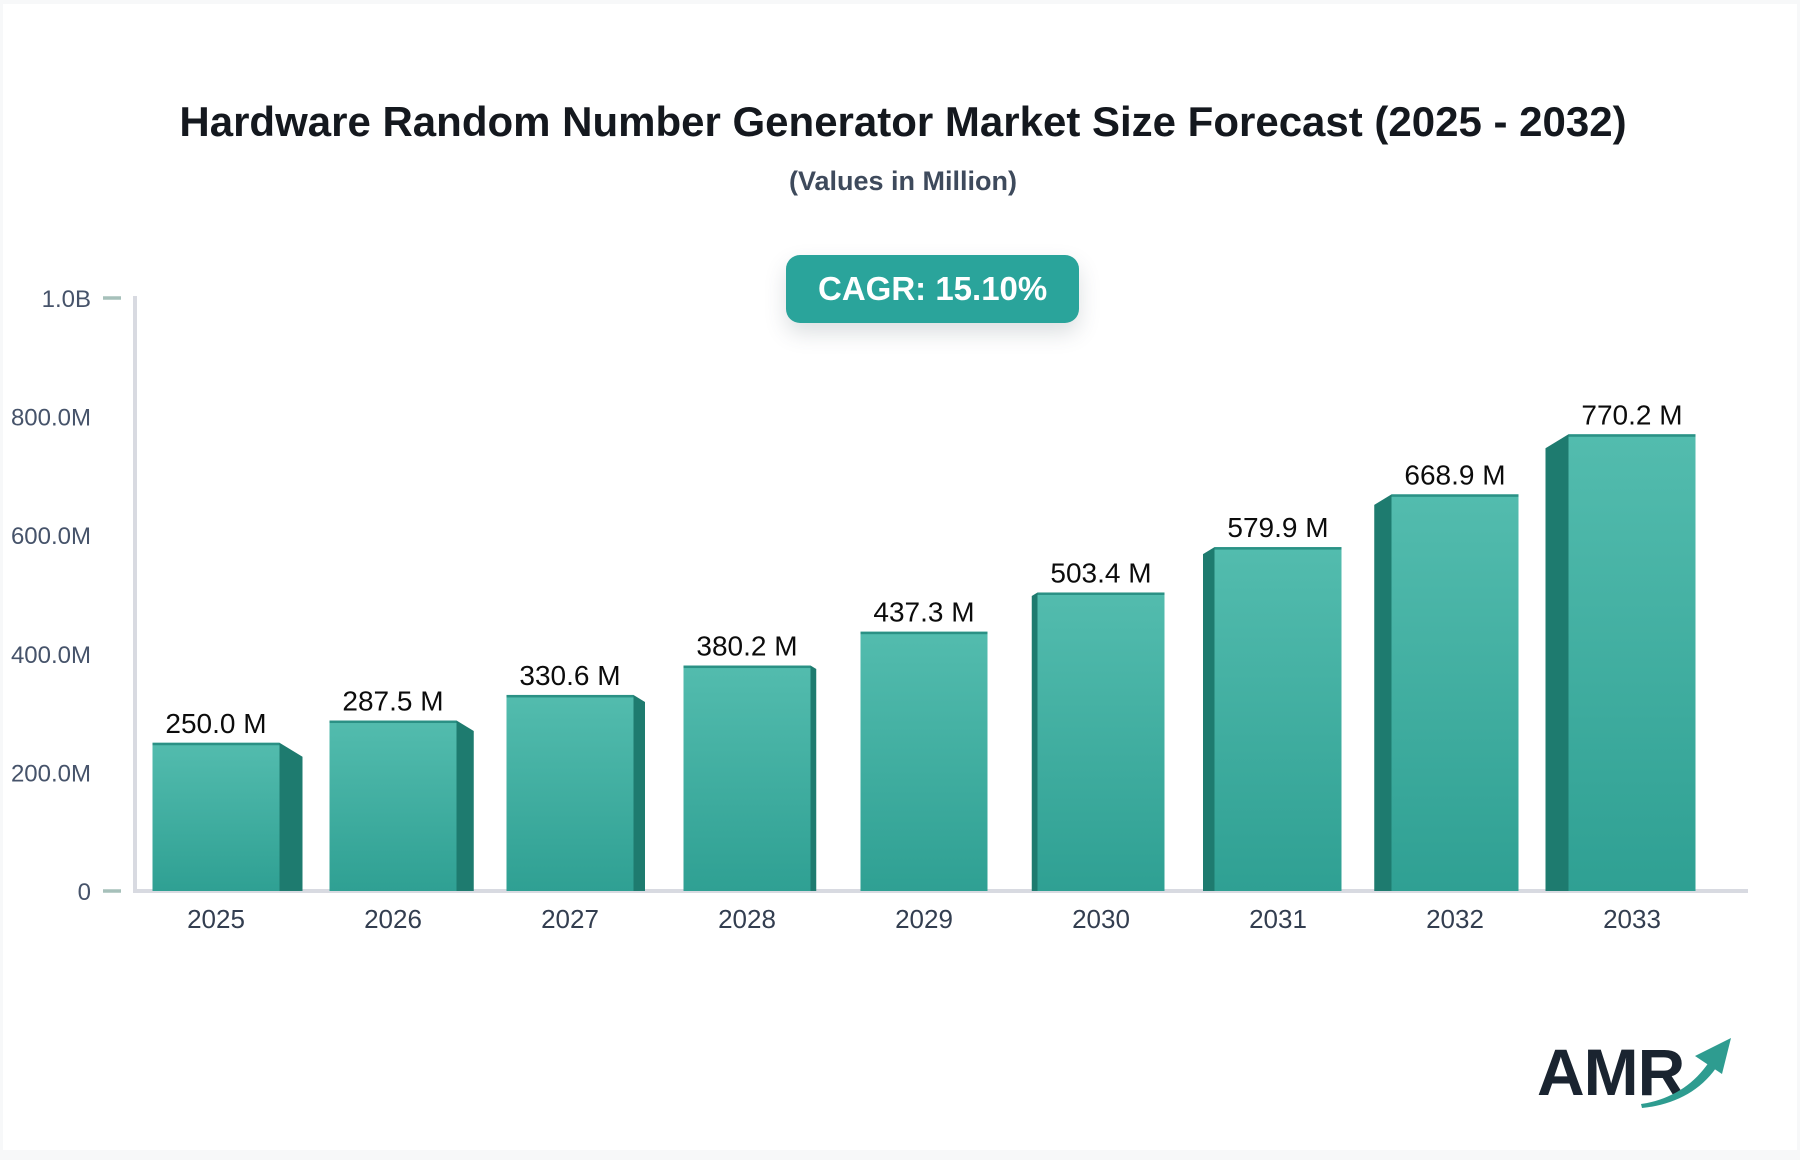 This screenshot has width=1800, height=1160. Describe the element at coordinates (1034, 741) in the screenshot. I see `bar-side-2030` at that location.